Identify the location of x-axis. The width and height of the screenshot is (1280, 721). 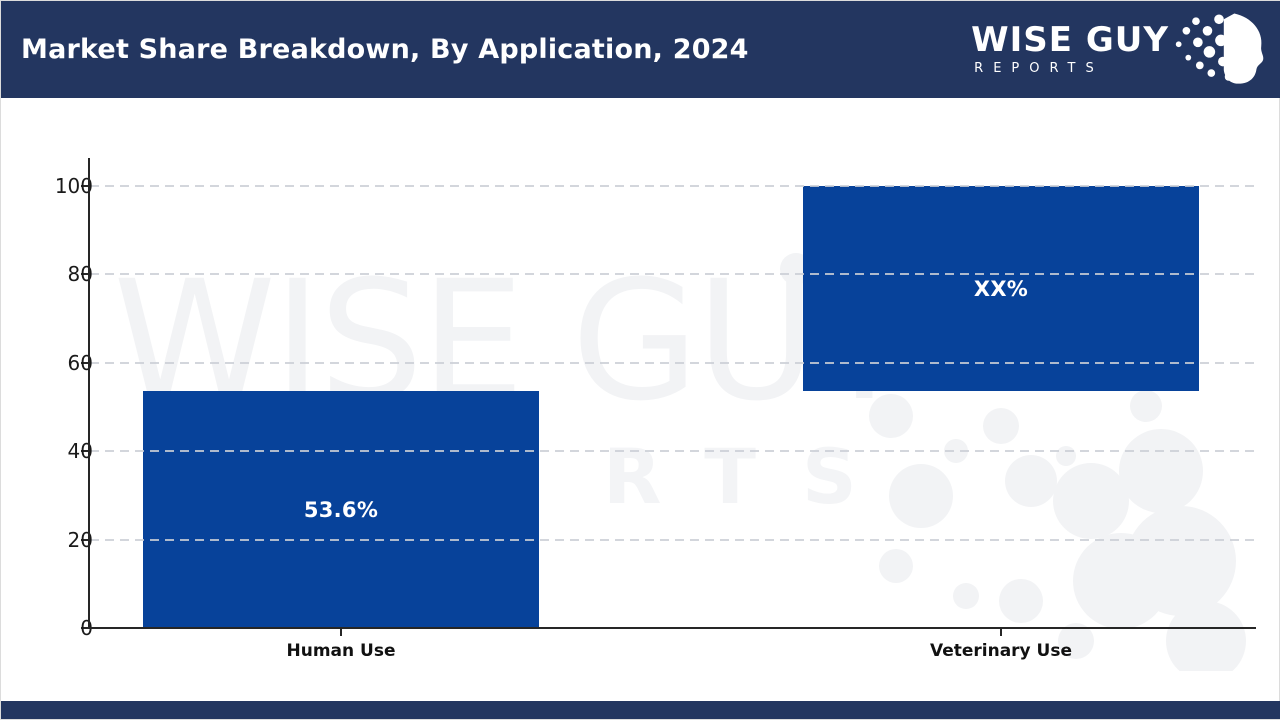
(672, 628).